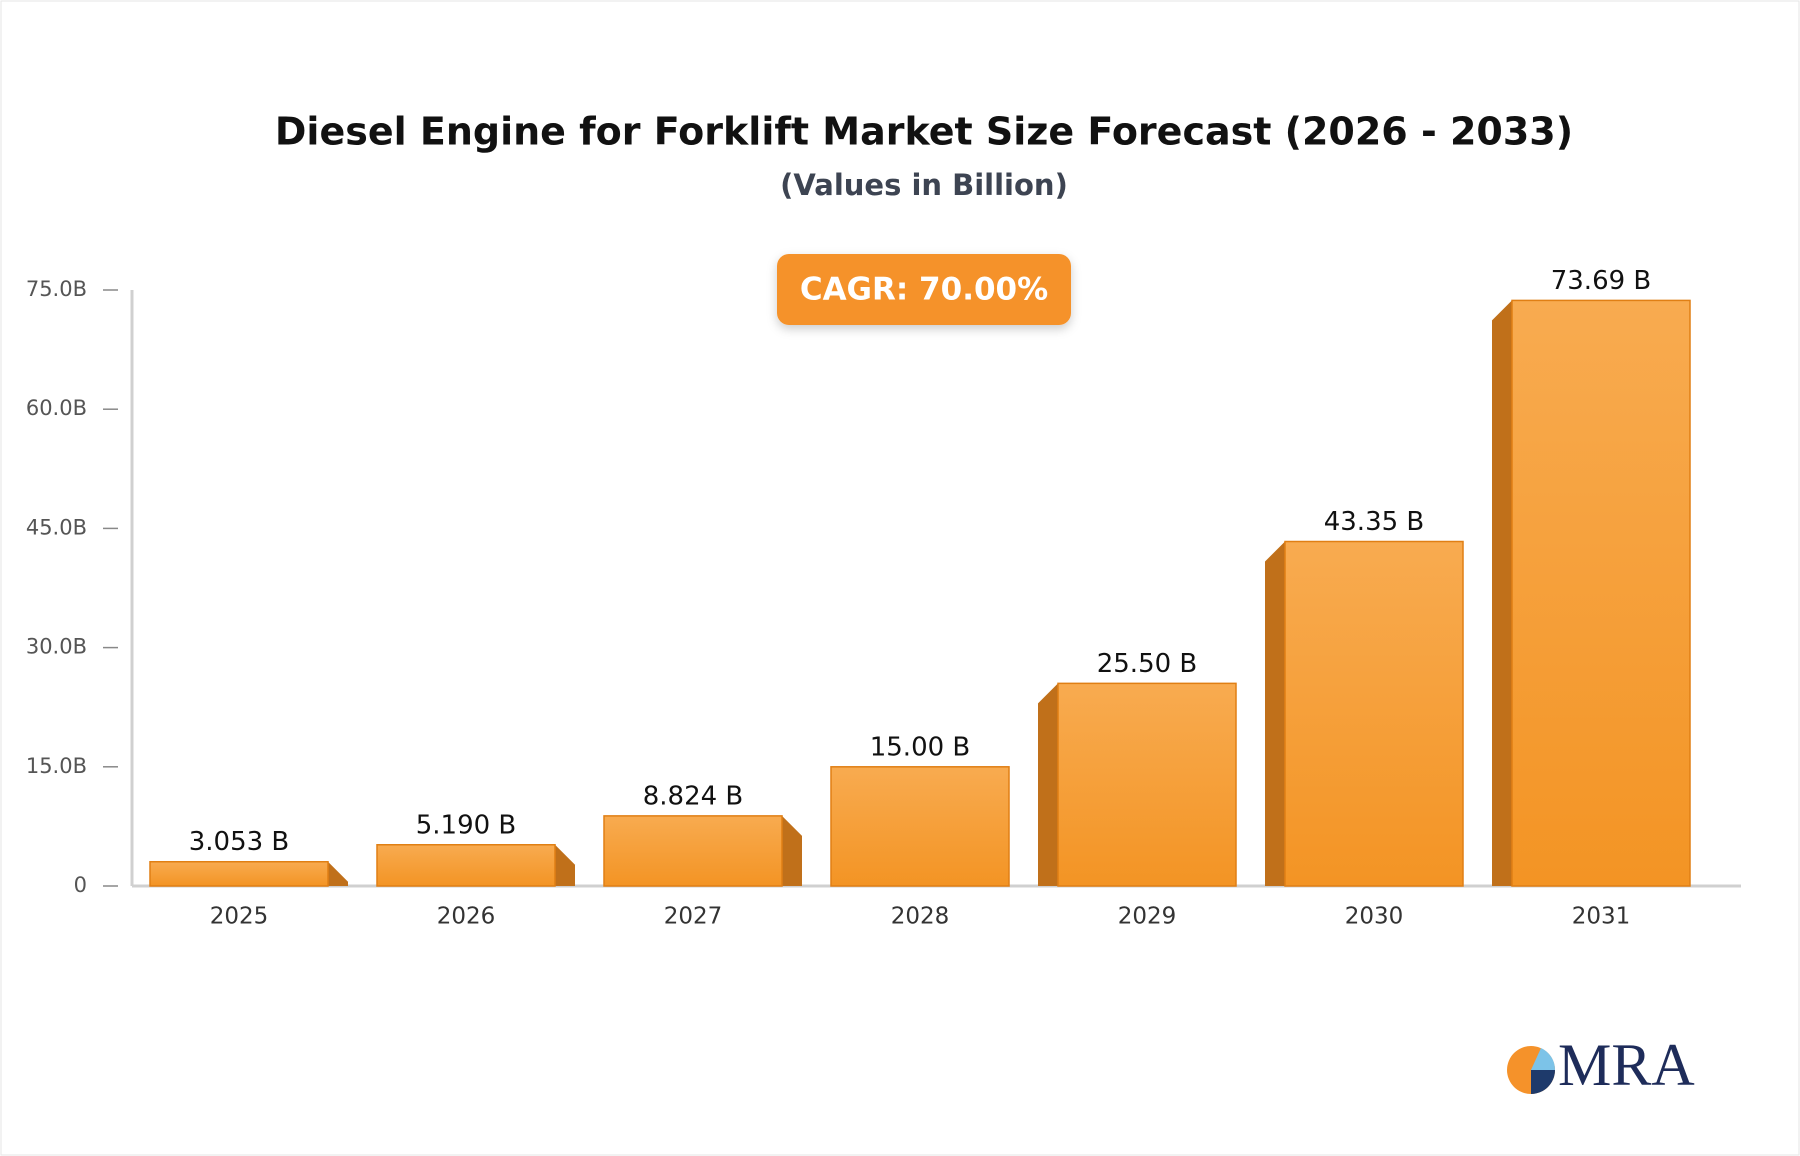  I want to click on x-tick-label: 2025, so click(239, 917).